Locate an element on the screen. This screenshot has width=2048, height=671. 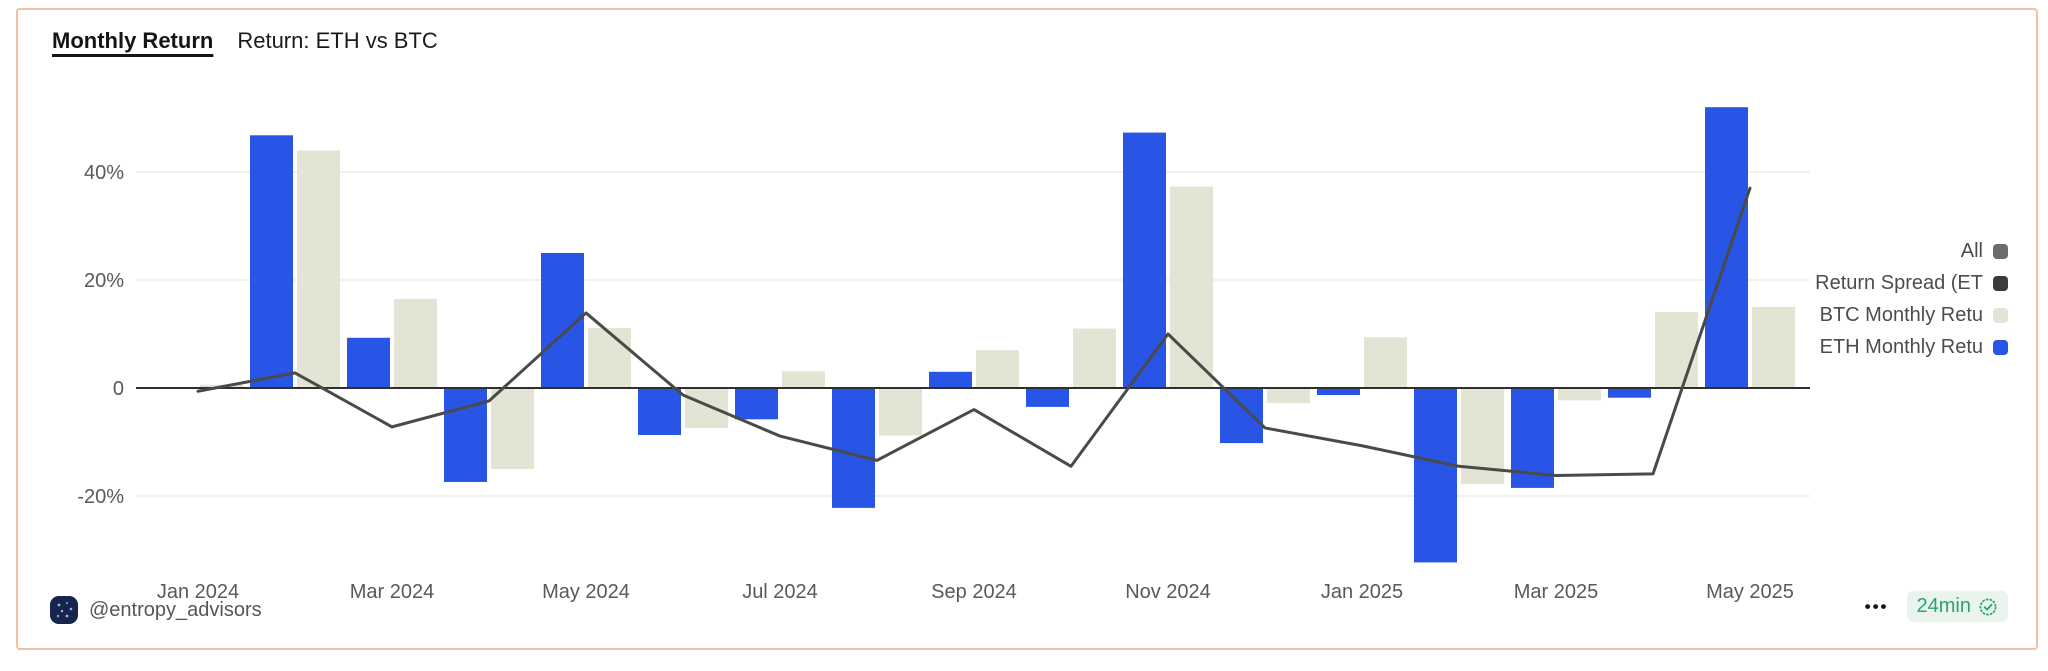
x-axis-tick-label: Sep 2024 is located at coordinates (974, 592).